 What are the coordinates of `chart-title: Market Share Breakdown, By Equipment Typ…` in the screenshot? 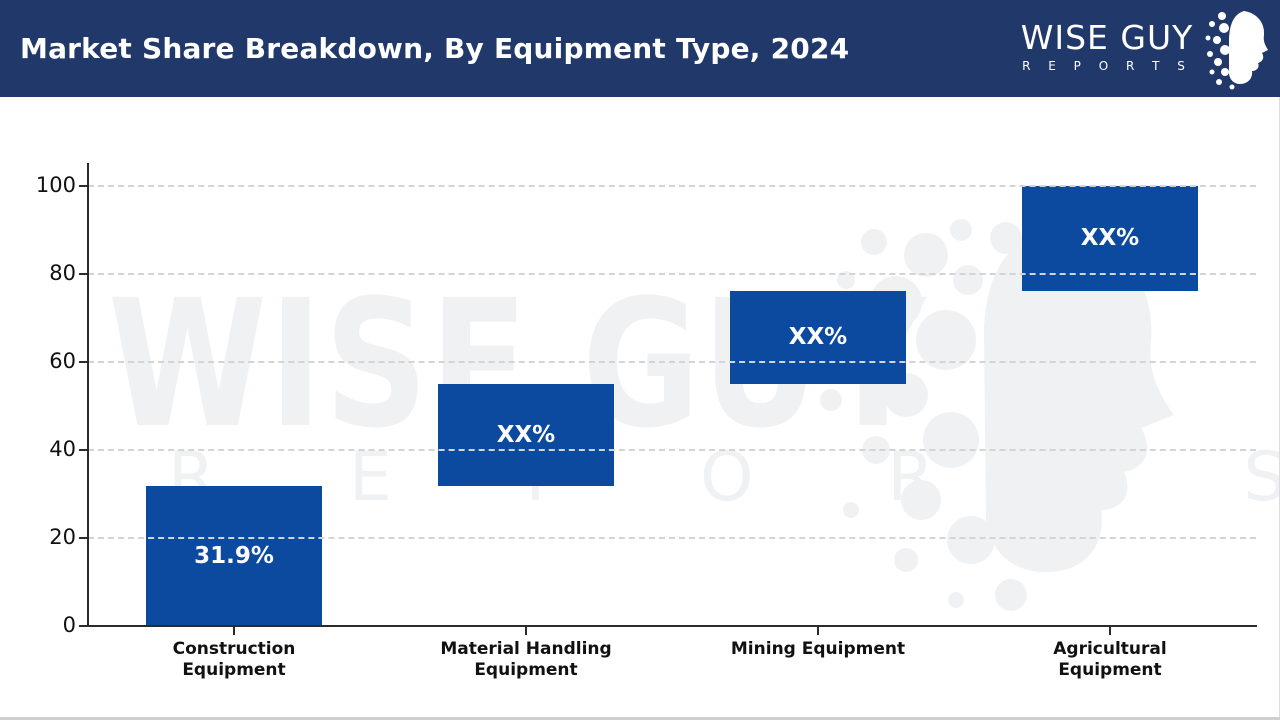 It's located at (435, 48).